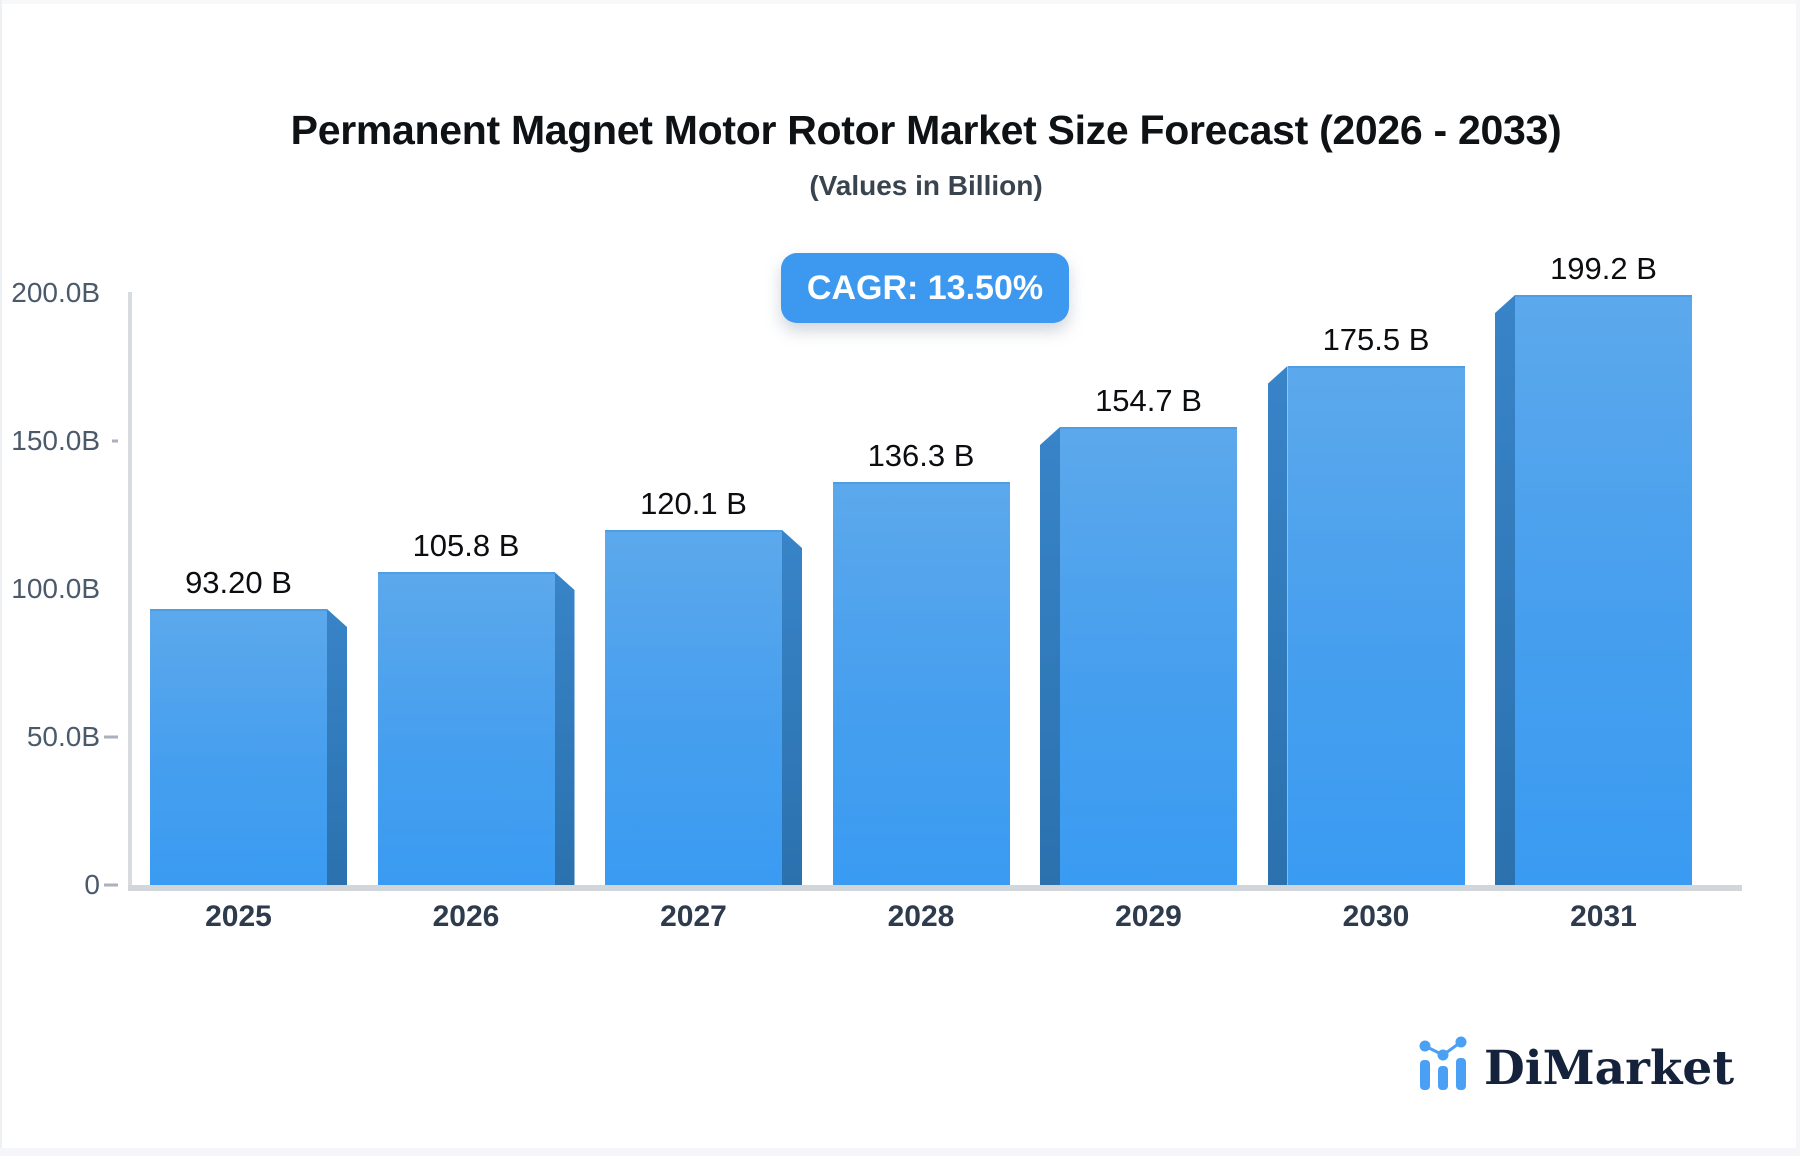 This screenshot has width=1800, height=1156. I want to click on page-edge-left, so click(1, 578).